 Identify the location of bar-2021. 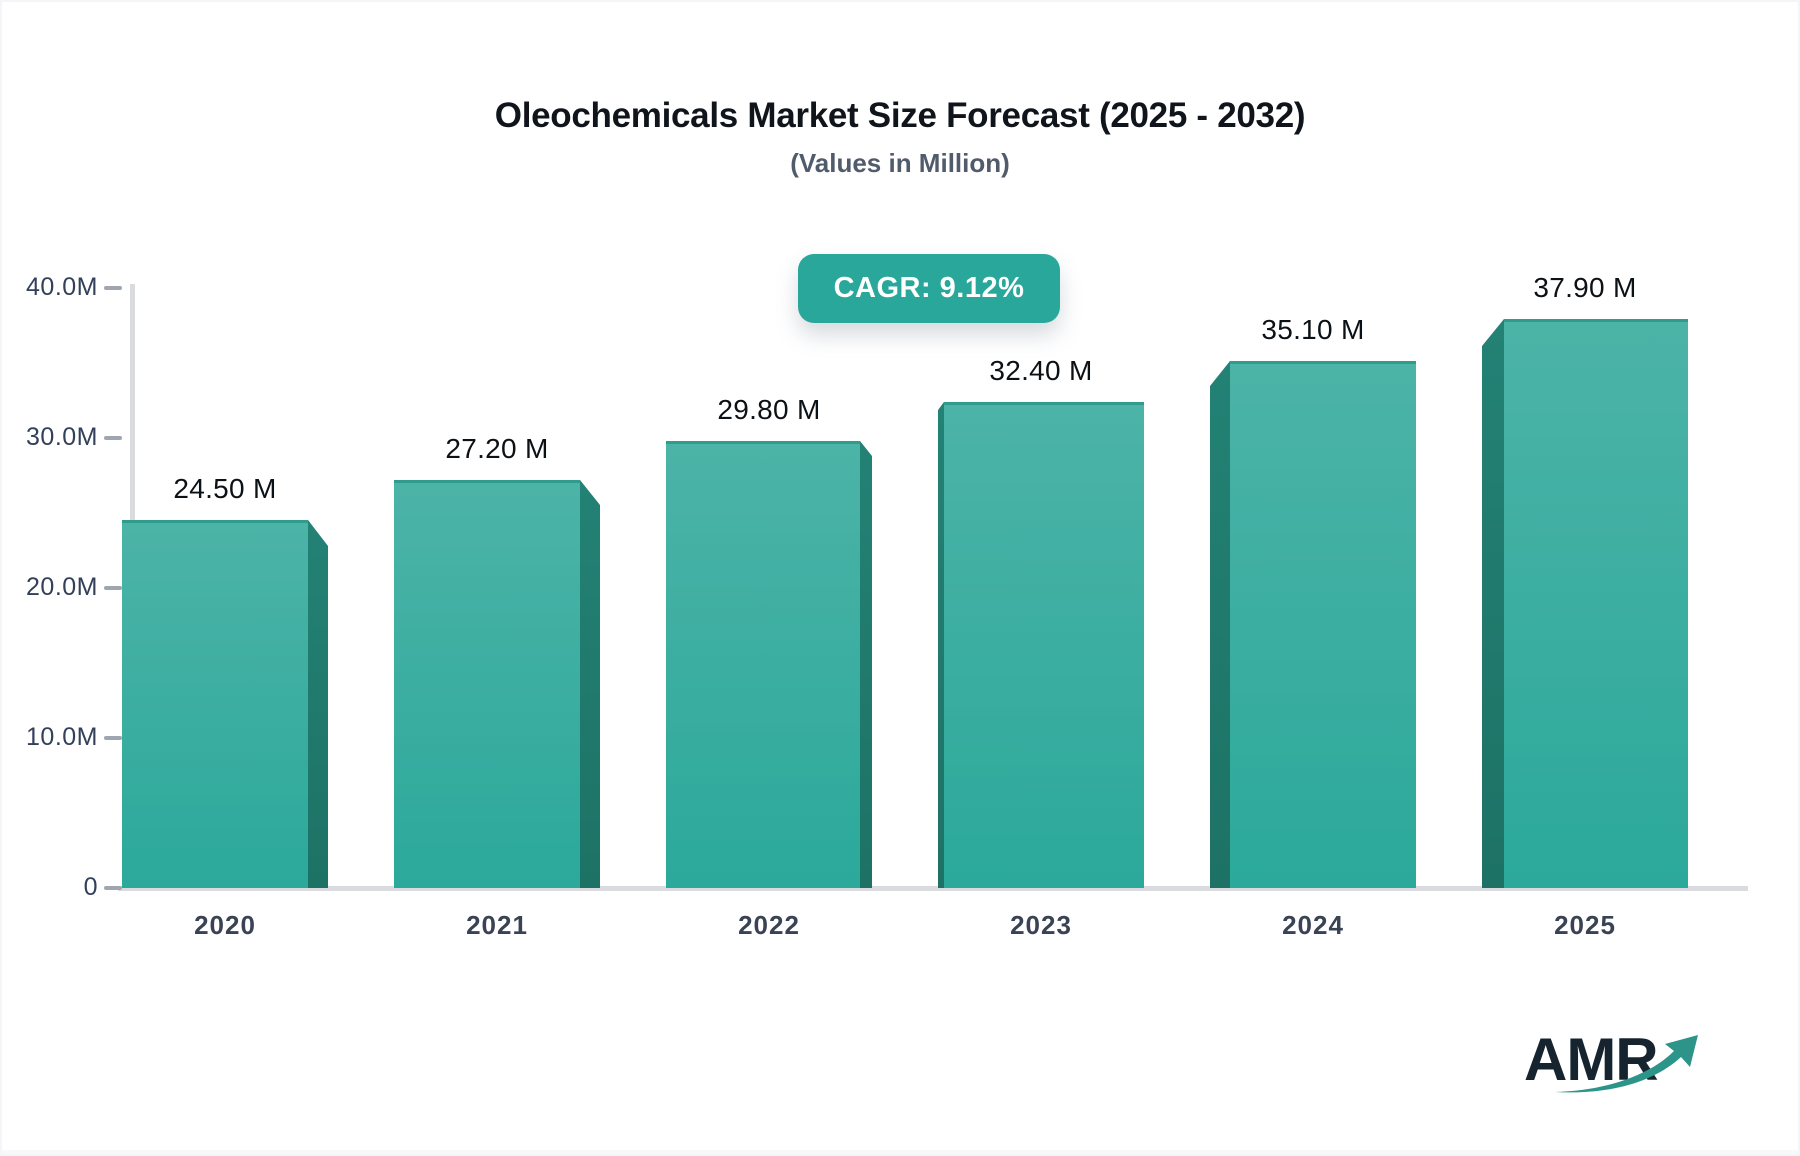
(497, 684).